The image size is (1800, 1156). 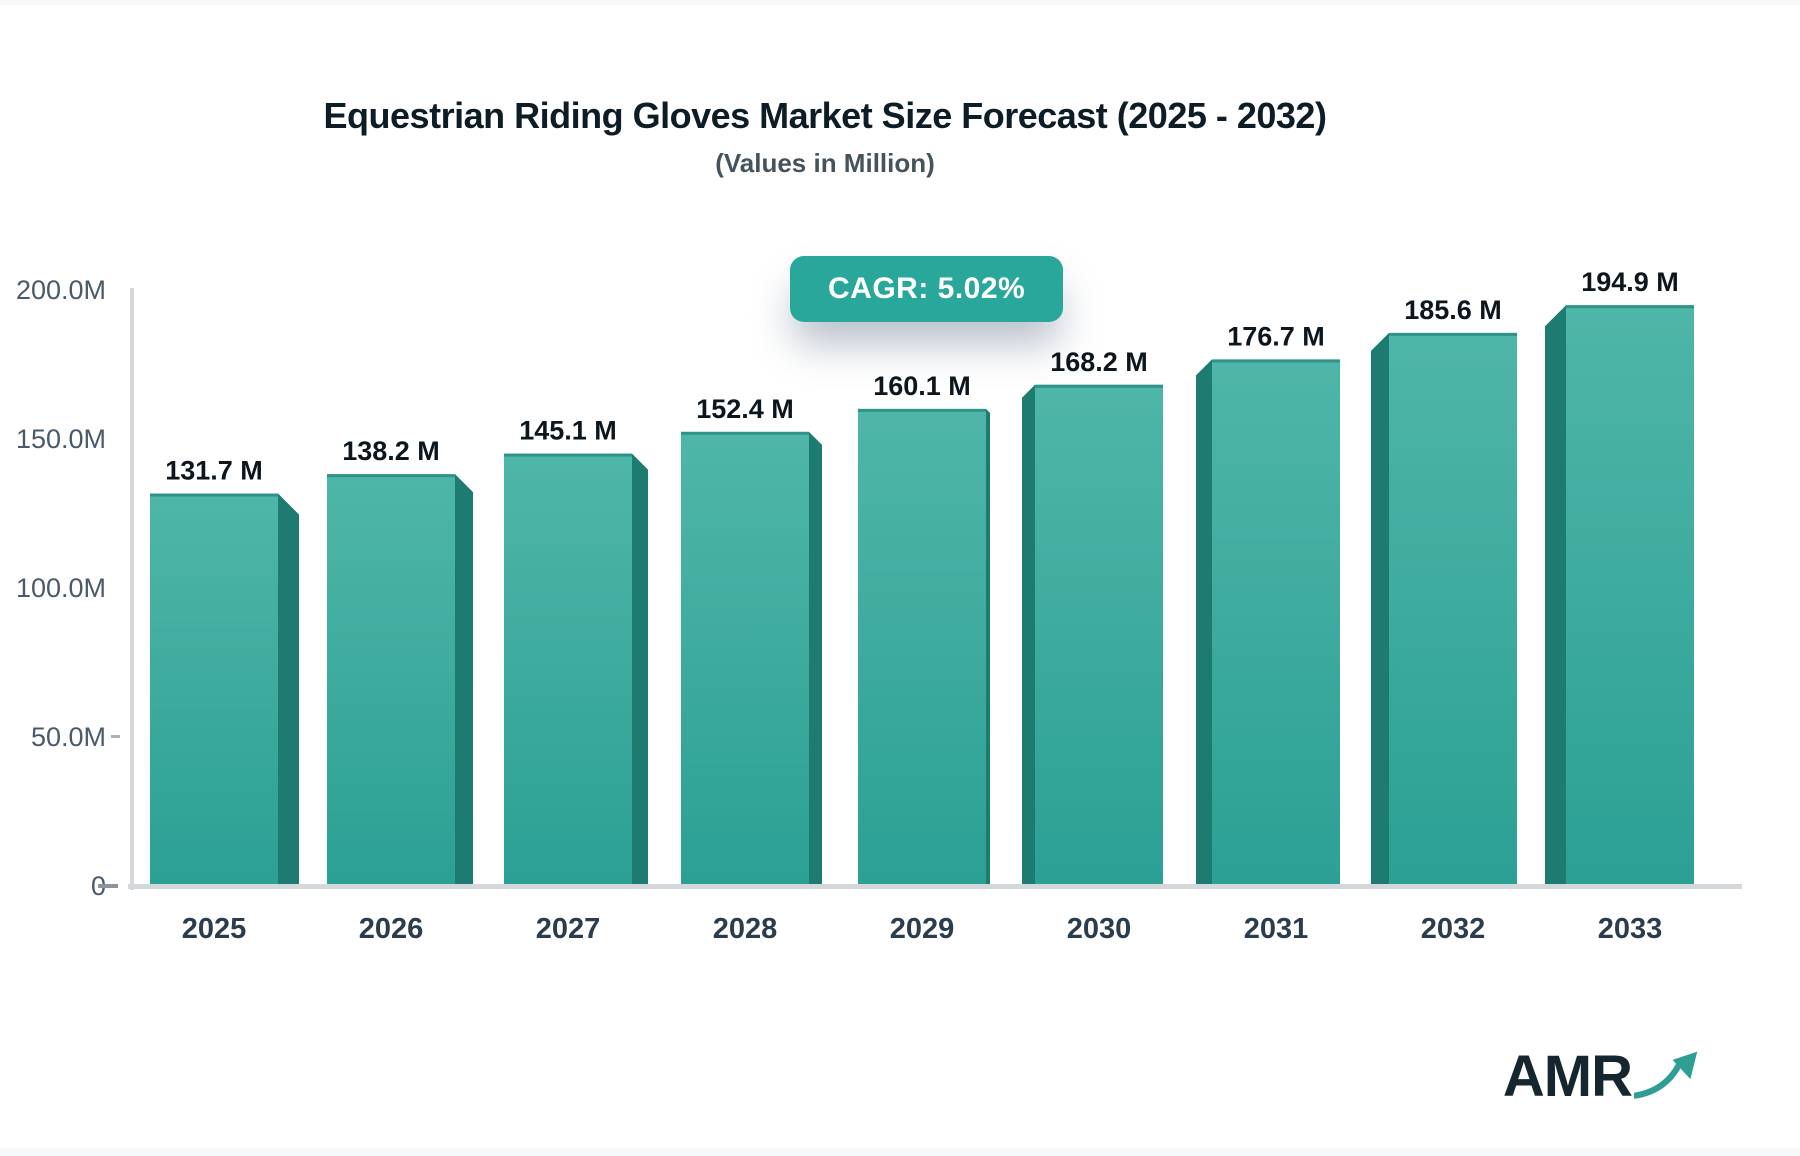 What do you see at coordinates (825, 163) in the screenshot?
I see `chart-subtitle: (Values in Million)` at bounding box center [825, 163].